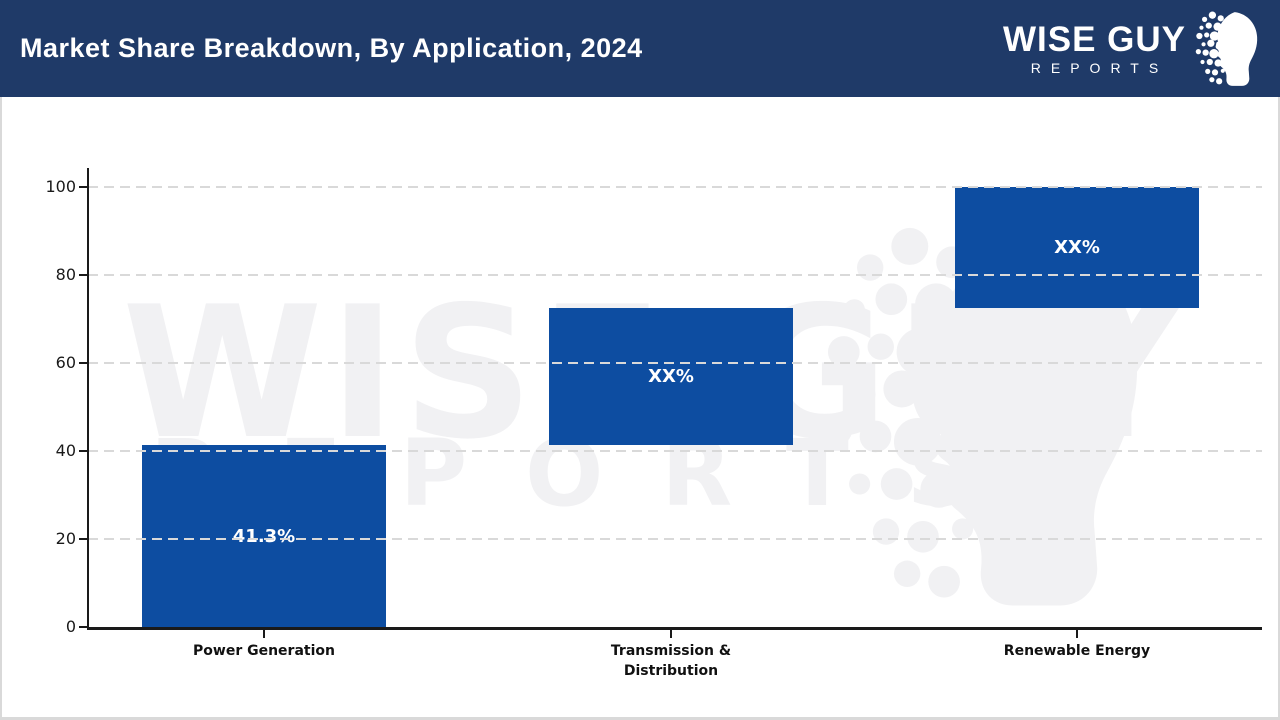  What do you see at coordinates (1094, 39) in the screenshot?
I see `logo-wordmark: WISE GUY` at bounding box center [1094, 39].